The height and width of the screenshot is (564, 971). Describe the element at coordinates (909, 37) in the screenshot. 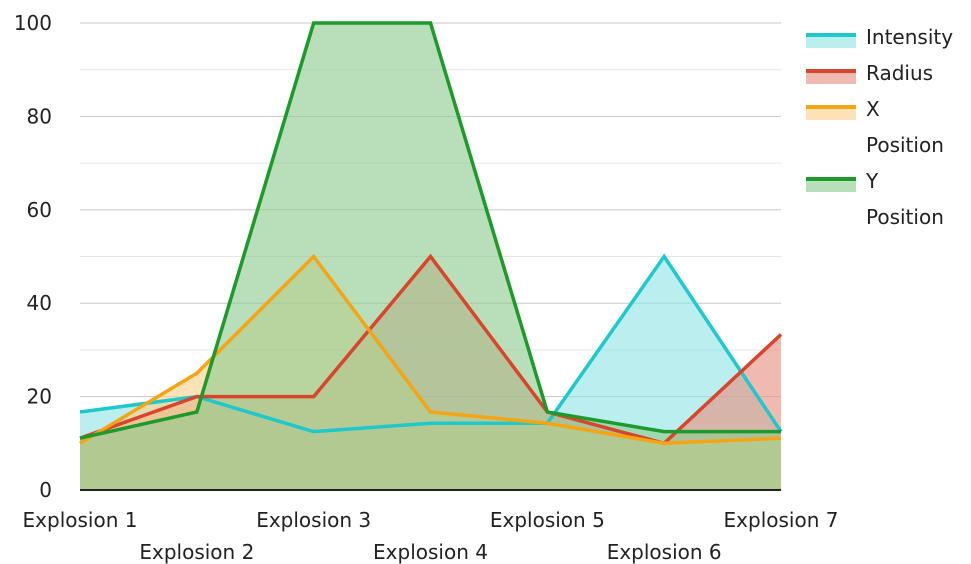

I see `legend-label: Intensity` at that location.